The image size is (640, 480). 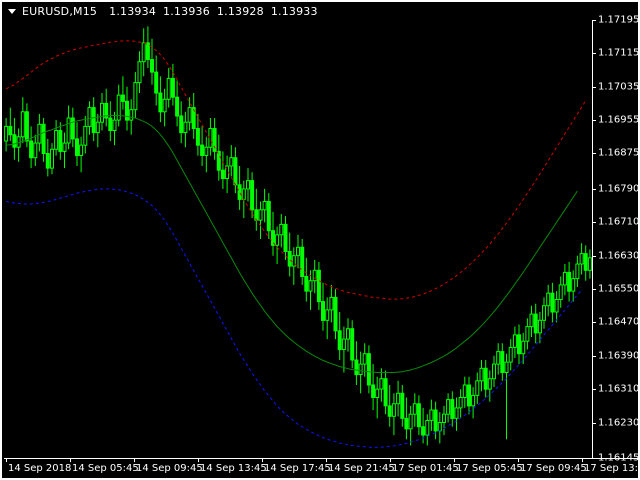 What do you see at coordinates (60, 11) in the screenshot?
I see `symbol-timeframe-label: EURUSD,M15` at bounding box center [60, 11].